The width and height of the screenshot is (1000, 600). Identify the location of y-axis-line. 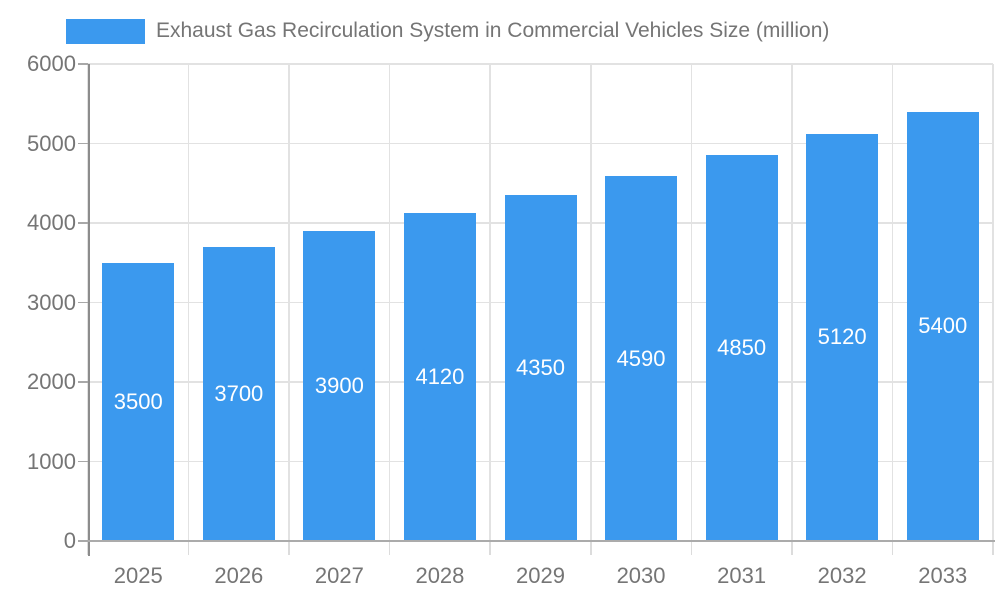
(89, 310).